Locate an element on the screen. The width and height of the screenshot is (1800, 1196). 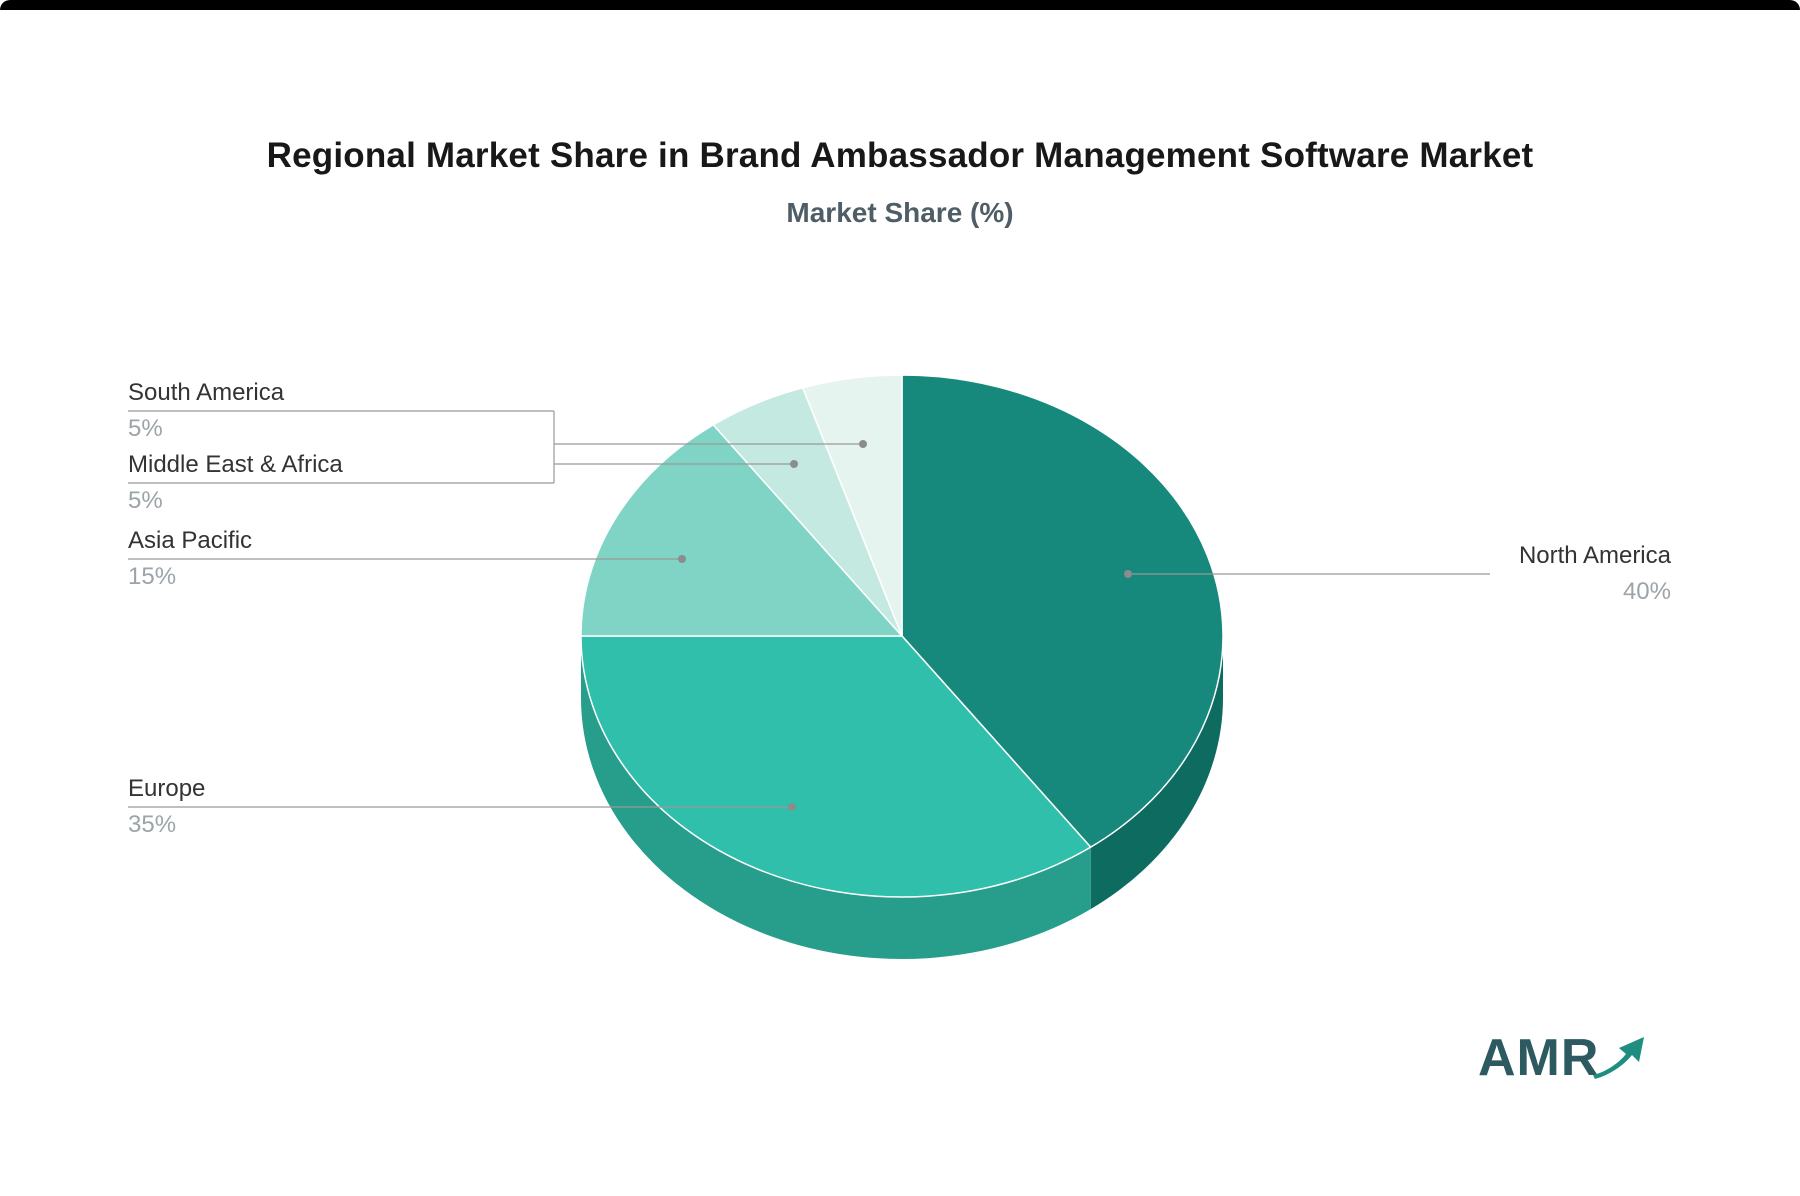
slice-value-europe: 35% is located at coordinates (152, 824).